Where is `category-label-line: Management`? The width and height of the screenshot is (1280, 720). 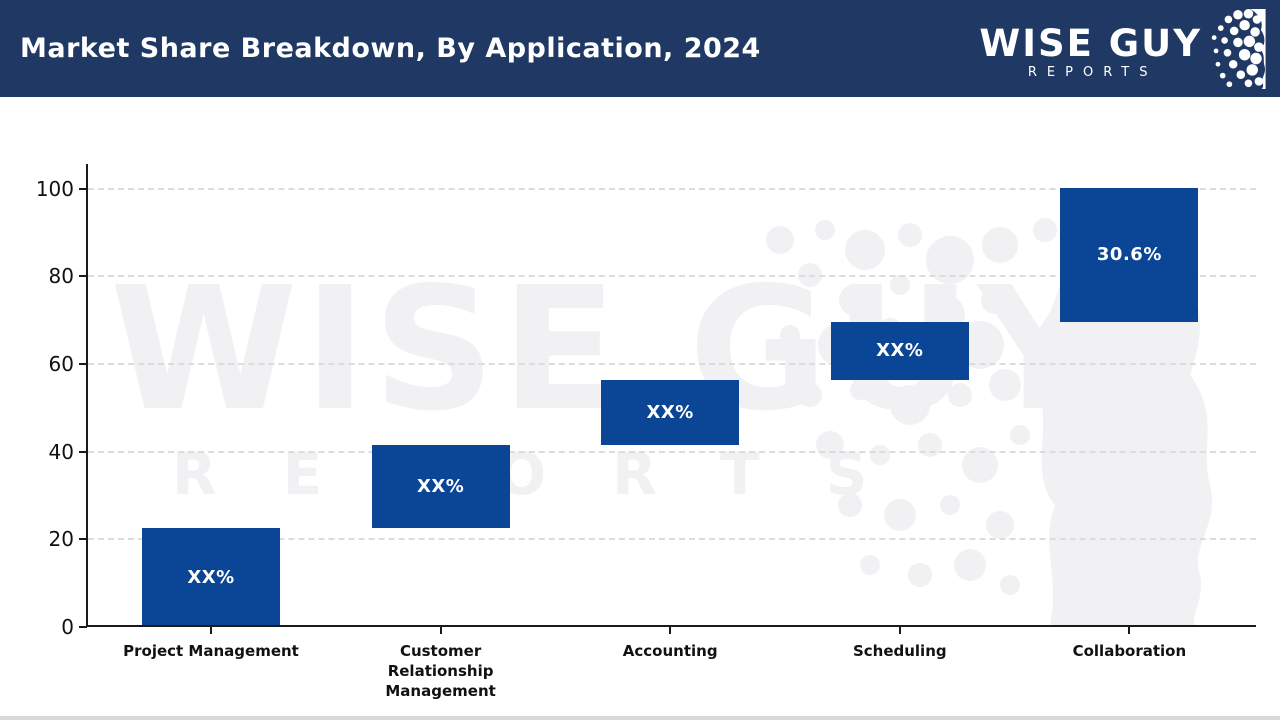
category-label-line: Management is located at coordinates (440, 691).